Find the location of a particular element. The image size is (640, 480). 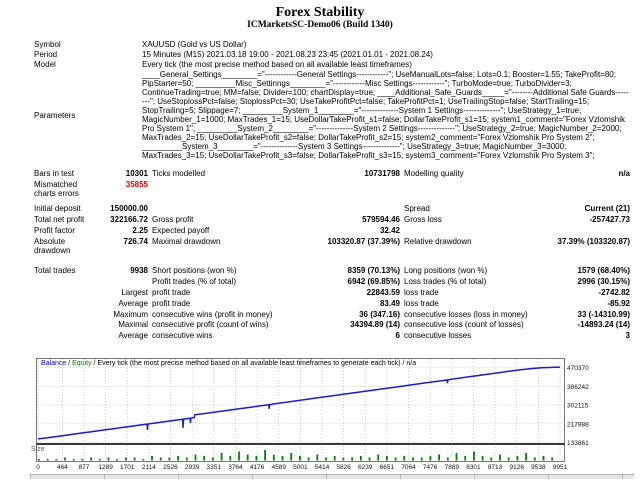

stats-value-cell: 2.25 is located at coordinates (140, 230).